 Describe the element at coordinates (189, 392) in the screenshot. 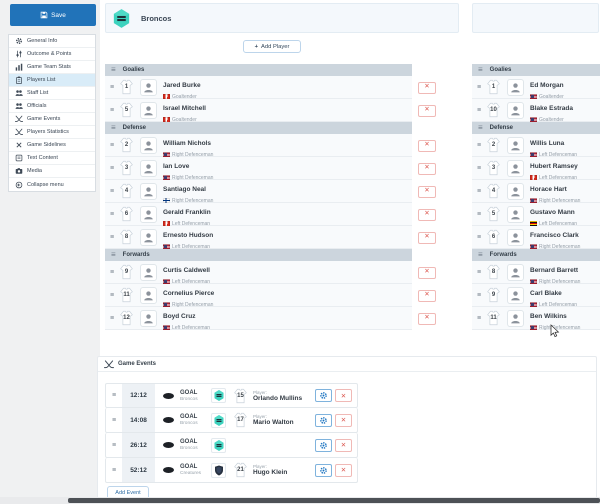

I see `event-type: GOAL` at that location.